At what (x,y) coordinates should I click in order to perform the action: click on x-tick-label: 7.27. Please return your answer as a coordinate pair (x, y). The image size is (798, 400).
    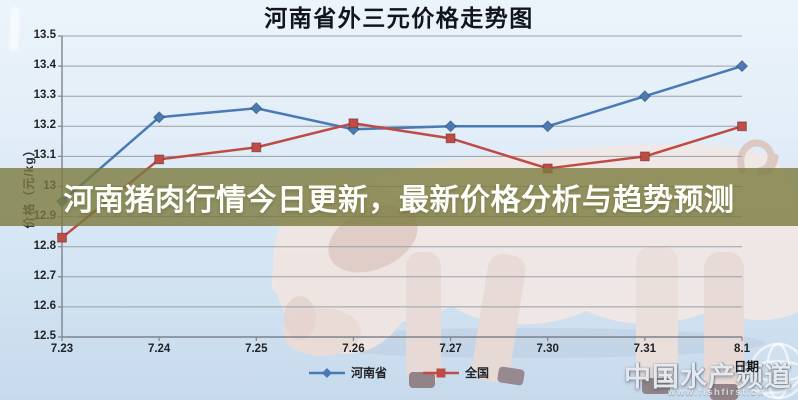
    Looking at the image, I should click on (450, 349).